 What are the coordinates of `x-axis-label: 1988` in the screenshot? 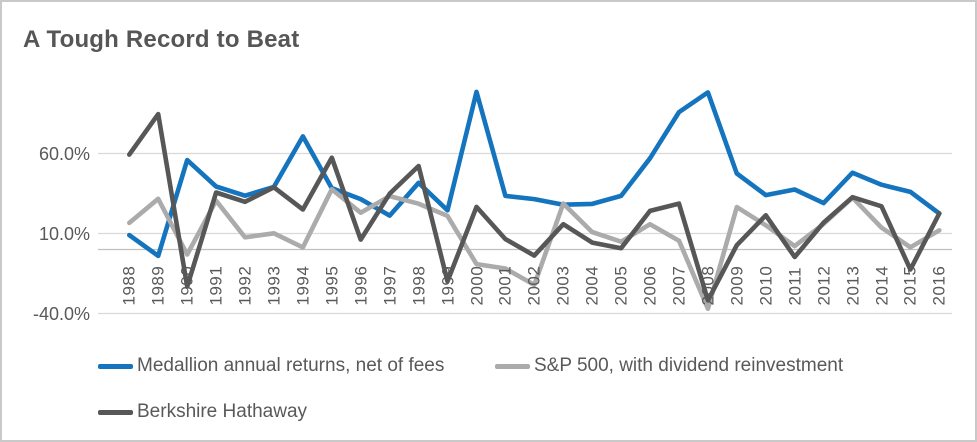 It's located at (129, 285).